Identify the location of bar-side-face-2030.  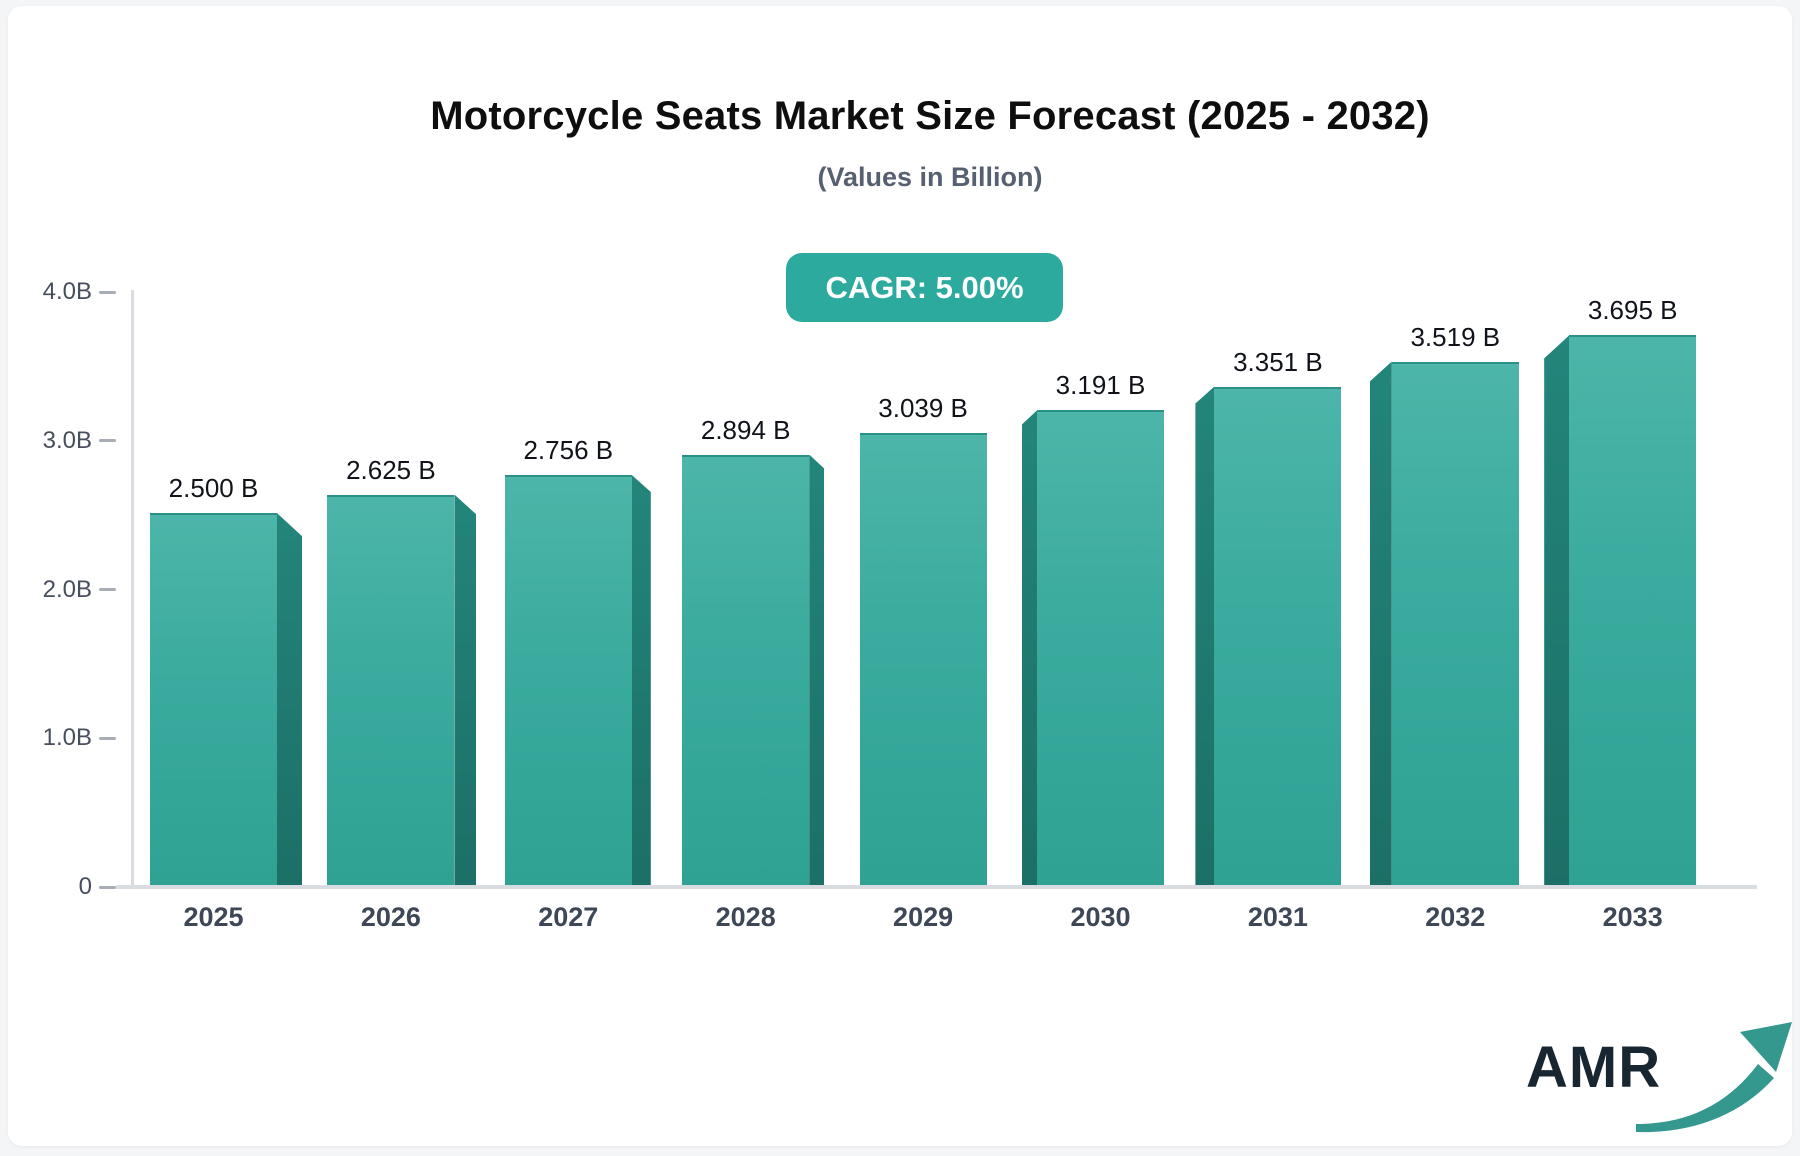
(1029, 647).